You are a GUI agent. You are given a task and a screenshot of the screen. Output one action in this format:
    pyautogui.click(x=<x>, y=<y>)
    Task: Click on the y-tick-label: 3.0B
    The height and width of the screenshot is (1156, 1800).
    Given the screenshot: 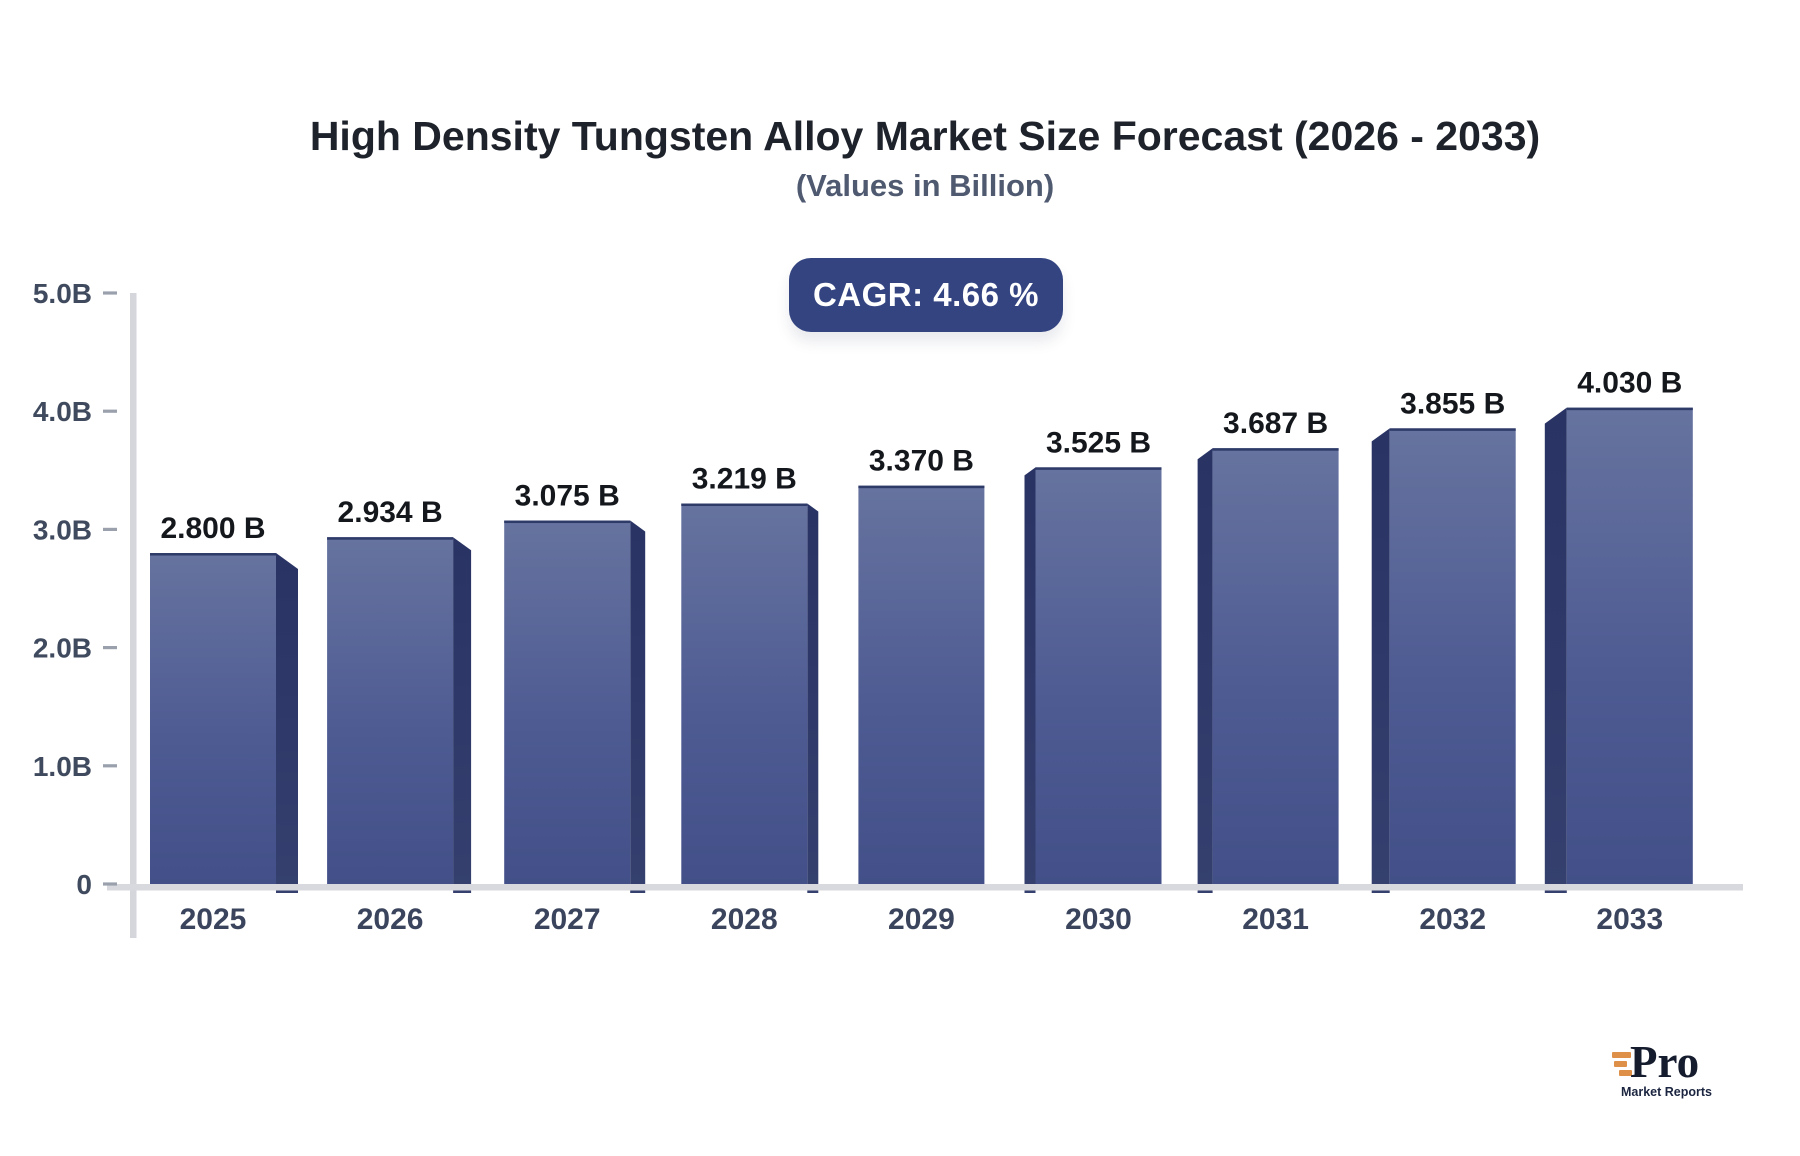 What is the action you would take?
    pyautogui.click(x=62, y=529)
    